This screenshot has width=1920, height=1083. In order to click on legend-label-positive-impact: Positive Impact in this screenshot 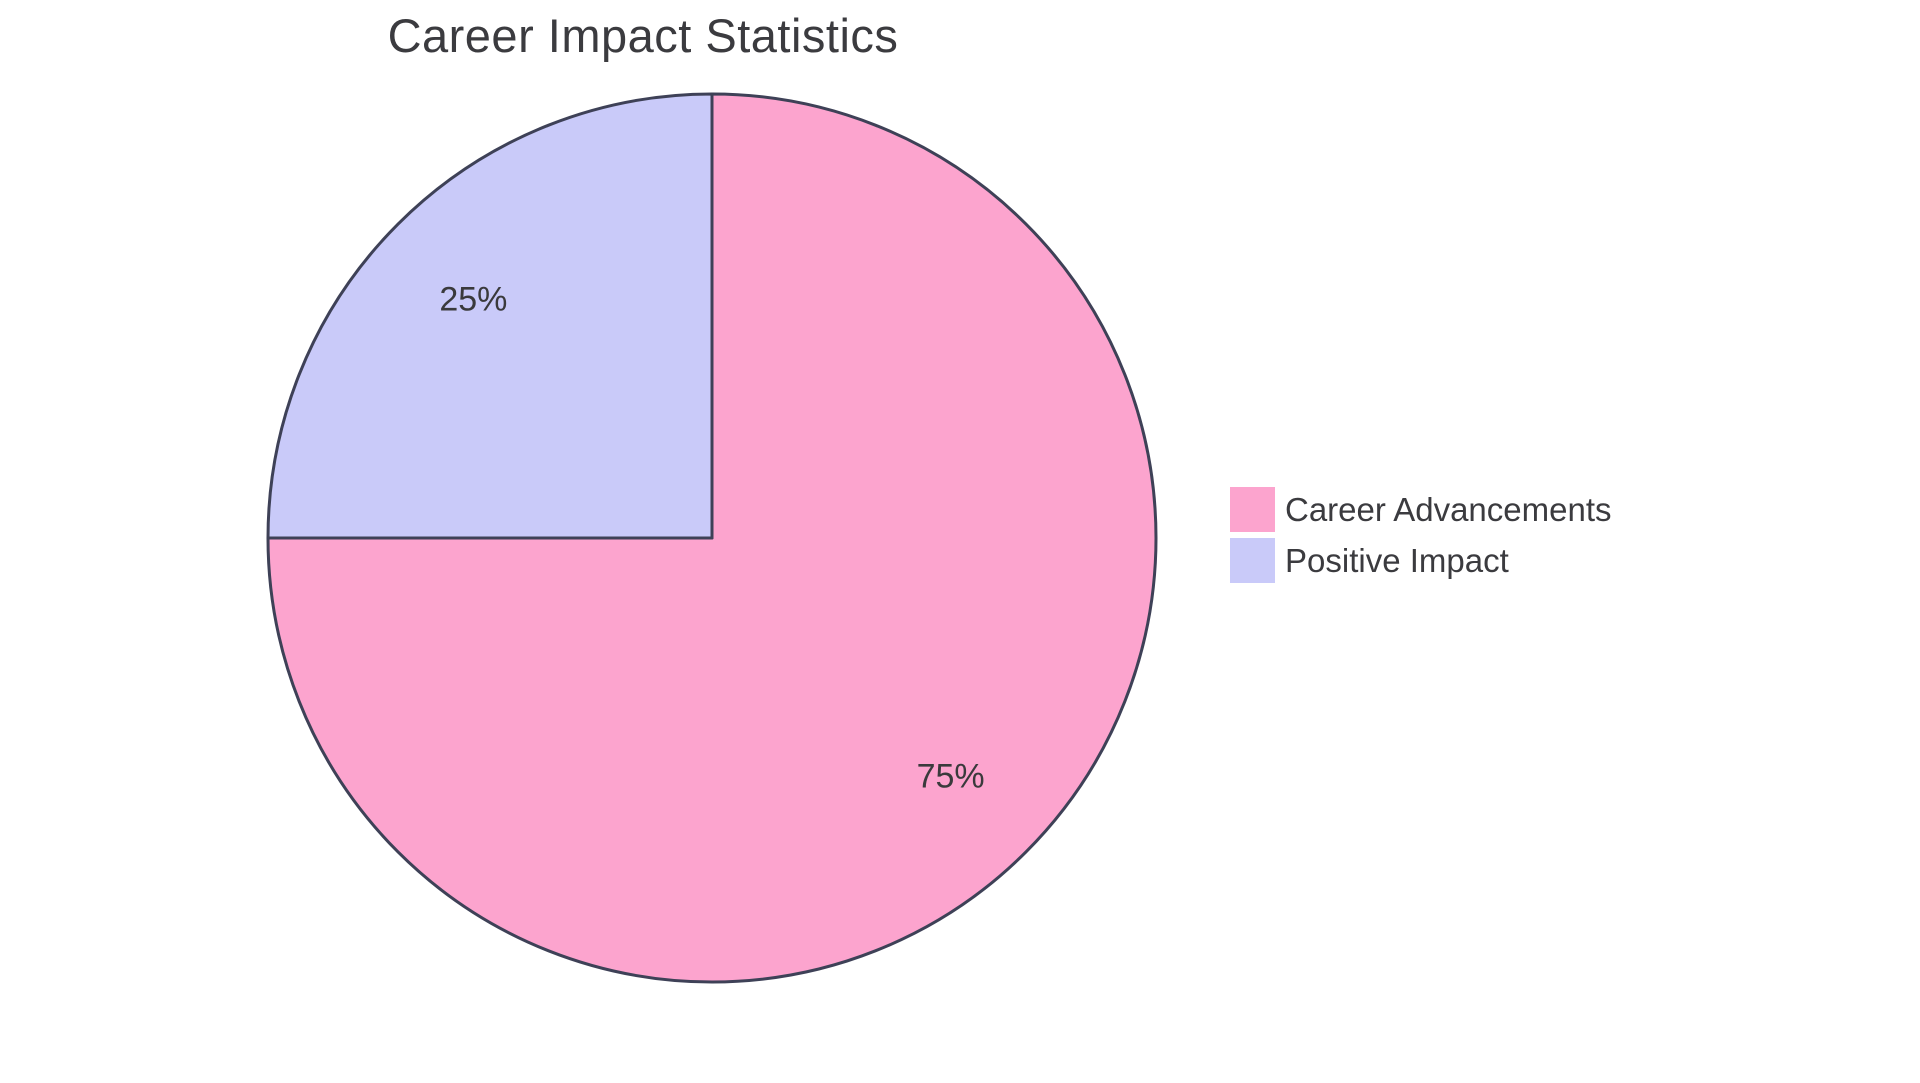, I will do `click(1397, 560)`.